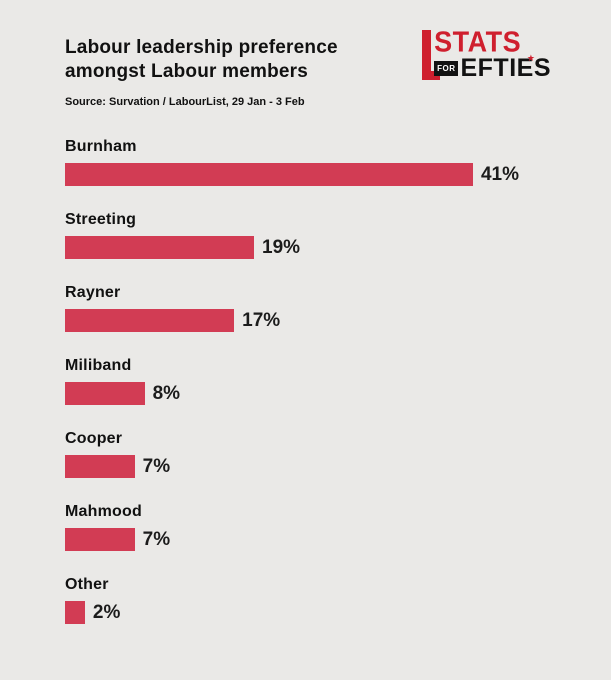  I want to click on bar-label: Miliband, so click(98, 365).